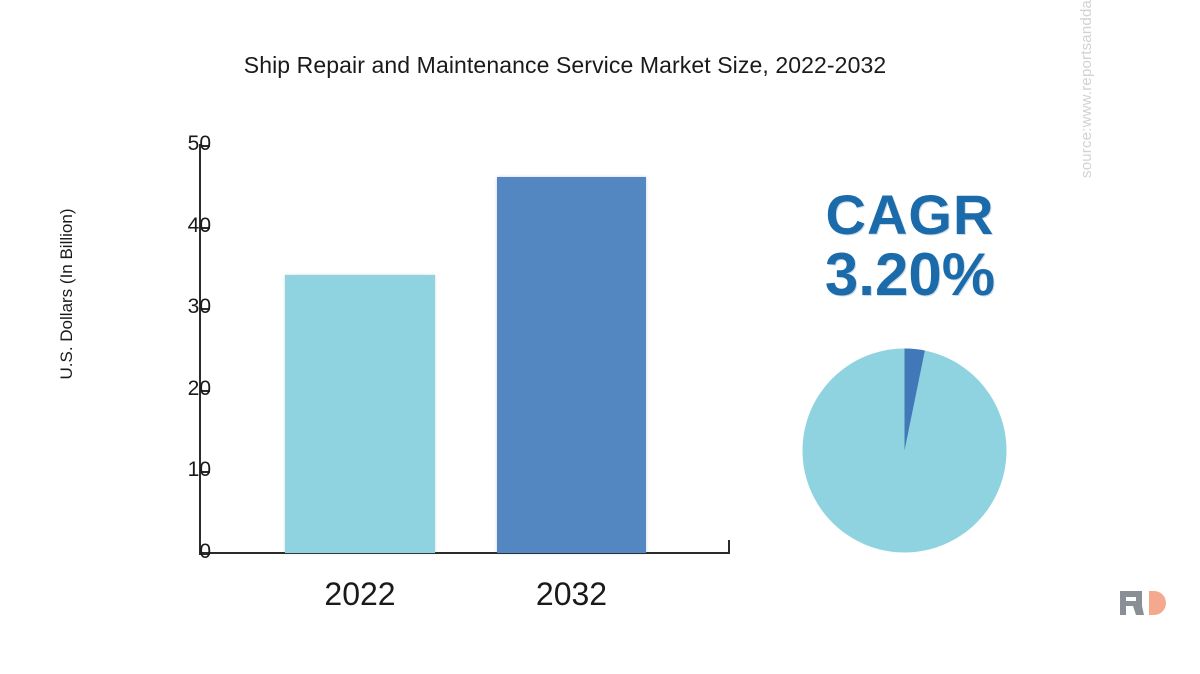 The width and height of the screenshot is (1200, 674). Describe the element at coordinates (1086, 89) in the screenshot. I see `source-watermark: source:www.reportsanddata.com` at that location.